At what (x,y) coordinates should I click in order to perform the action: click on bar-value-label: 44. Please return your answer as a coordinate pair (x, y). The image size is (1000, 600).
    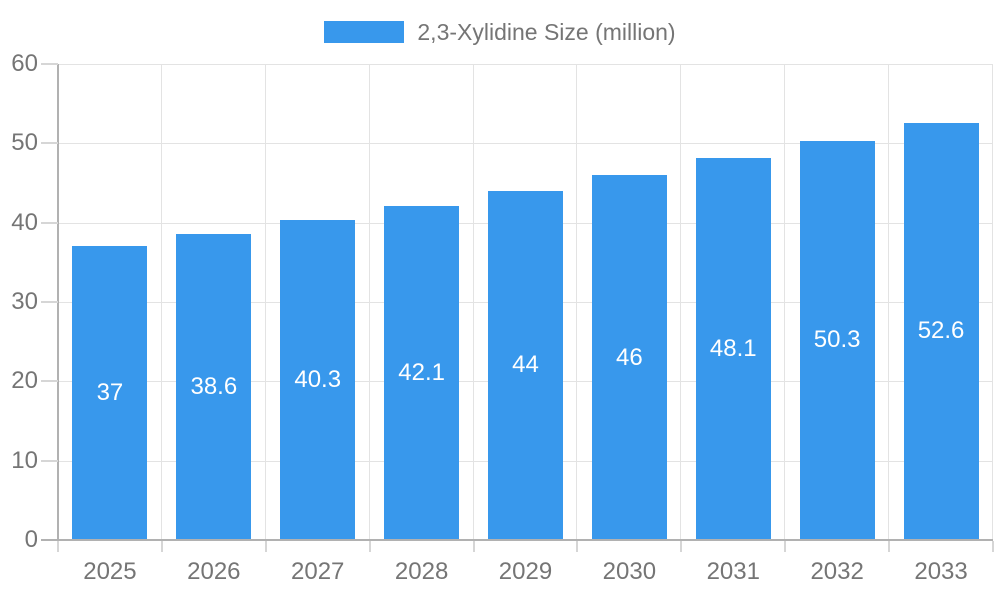
    Looking at the image, I should click on (525, 365).